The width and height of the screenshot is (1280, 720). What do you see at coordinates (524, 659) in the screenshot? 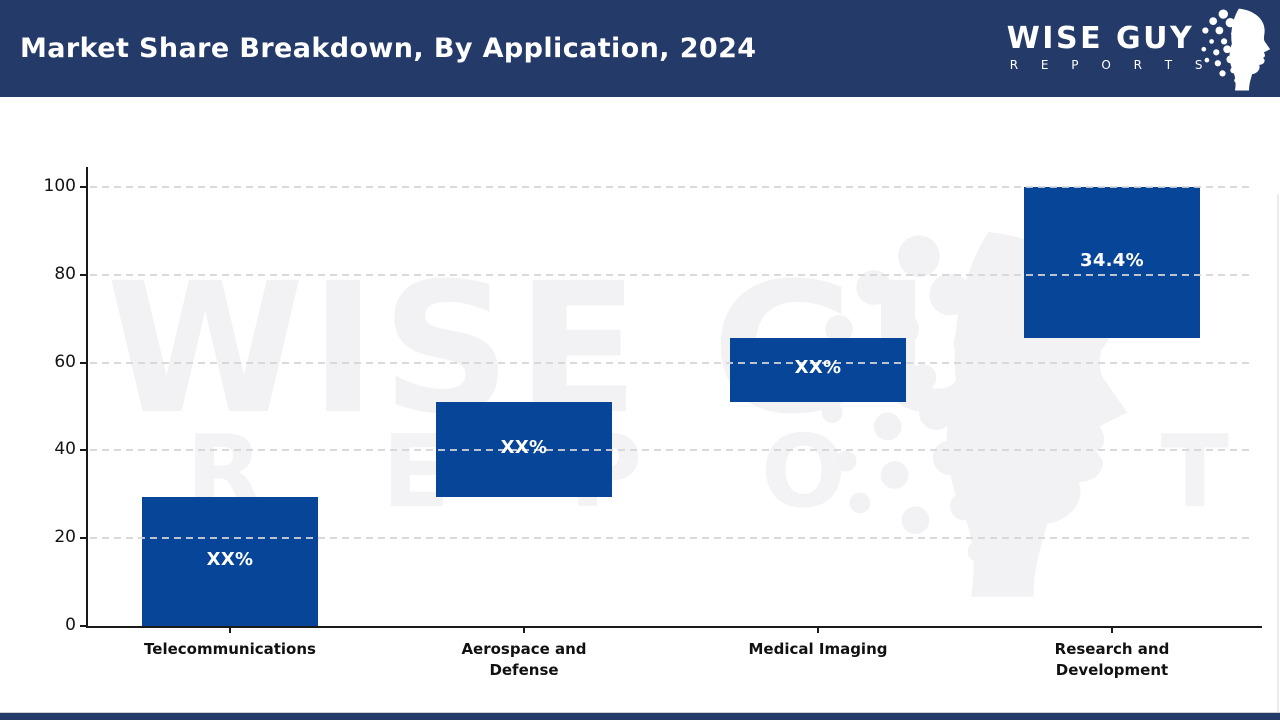
I see `x-axis-category-label: Aerospace and Defense` at bounding box center [524, 659].